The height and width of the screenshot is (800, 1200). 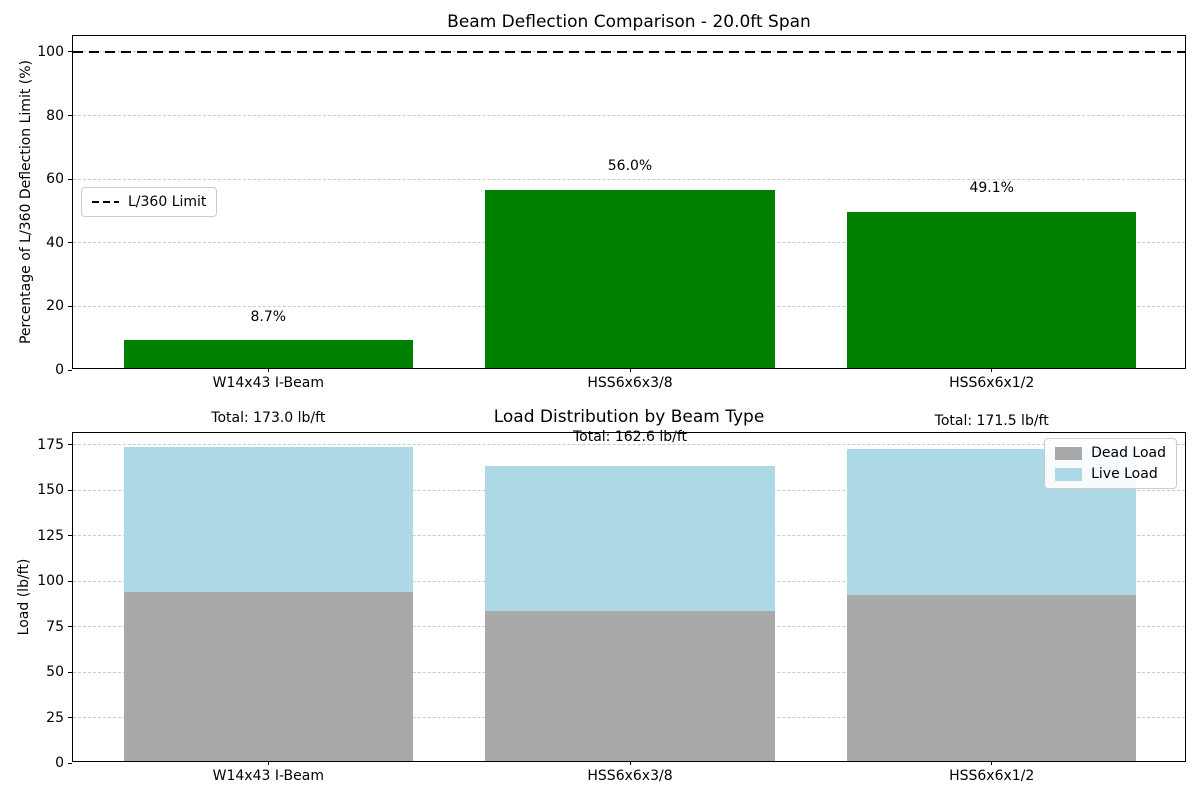 What do you see at coordinates (629, 52) in the screenshot?
I see `reference-line` at bounding box center [629, 52].